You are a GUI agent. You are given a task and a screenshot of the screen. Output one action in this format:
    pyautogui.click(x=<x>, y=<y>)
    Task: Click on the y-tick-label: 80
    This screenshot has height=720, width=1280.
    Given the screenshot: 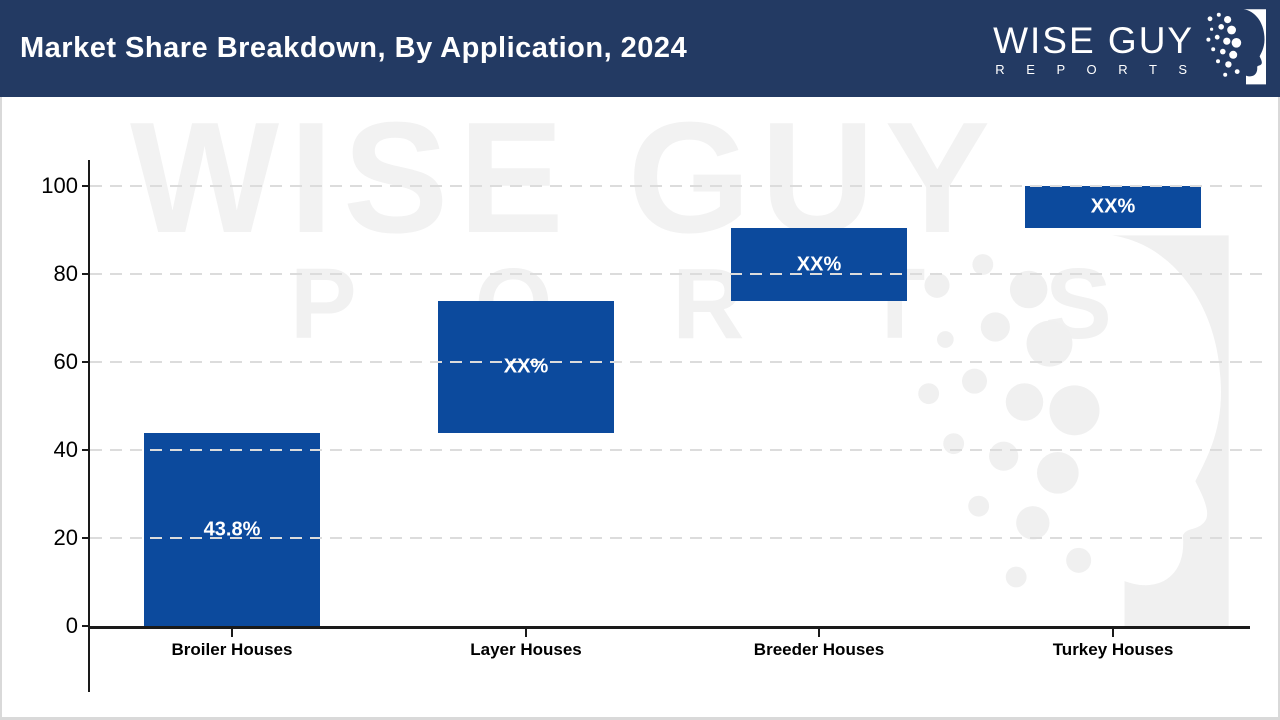 What is the action you would take?
    pyautogui.click(x=65, y=273)
    